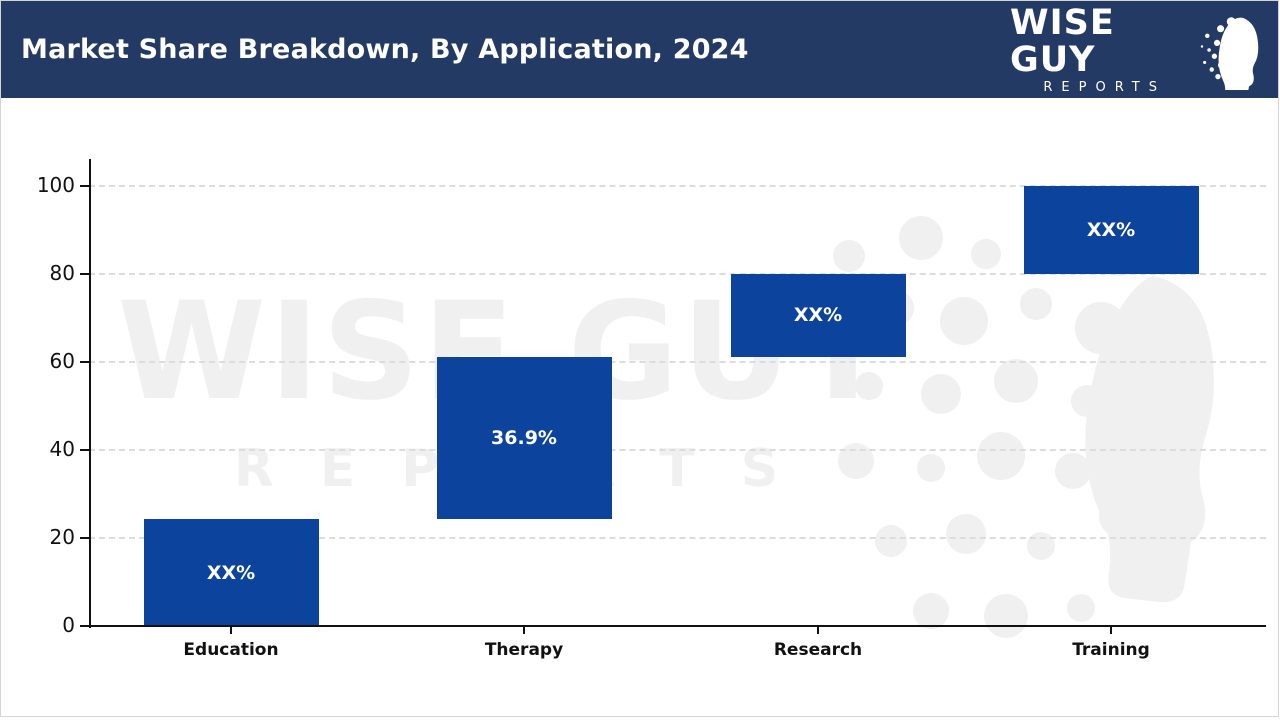 The width and height of the screenshot is (1280, 720). Describe the element at coordinates (676, 626) in the screenshot. I see `x-axis-line` at that location.